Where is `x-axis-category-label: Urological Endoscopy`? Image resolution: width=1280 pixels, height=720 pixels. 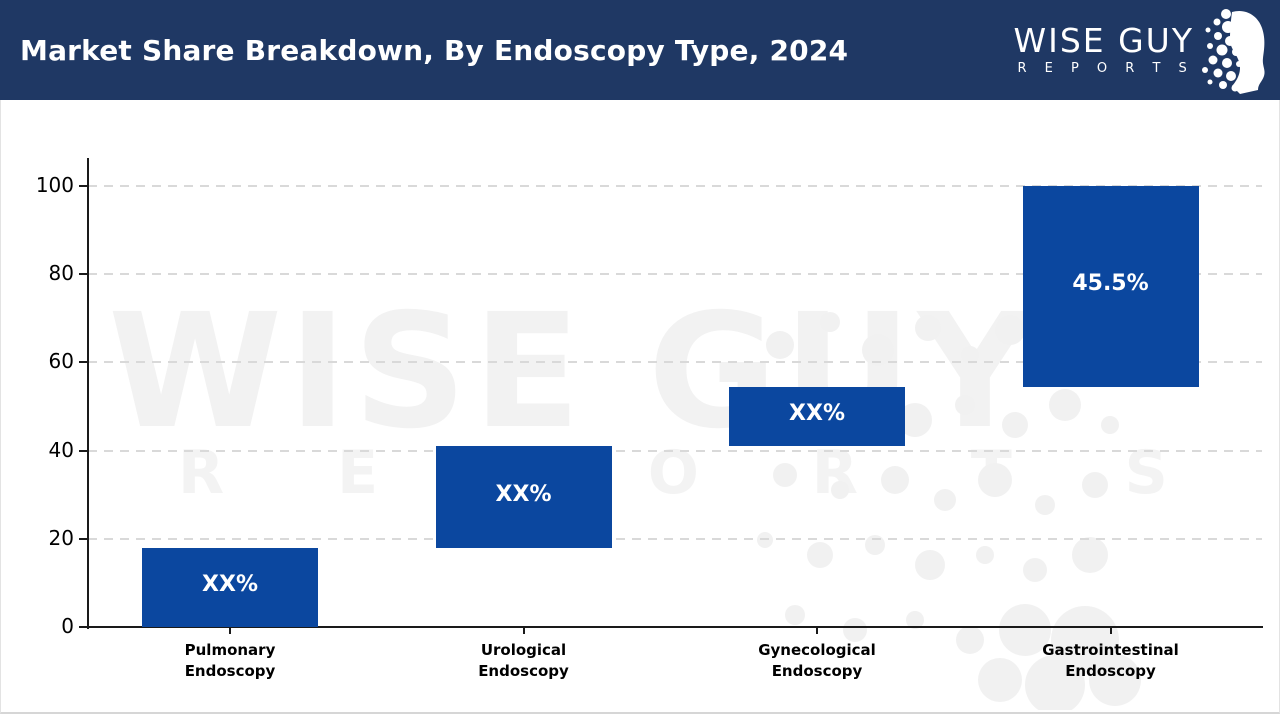 x-axis-category-label: Urological Endoscopy is located at coordinates (523, 660).